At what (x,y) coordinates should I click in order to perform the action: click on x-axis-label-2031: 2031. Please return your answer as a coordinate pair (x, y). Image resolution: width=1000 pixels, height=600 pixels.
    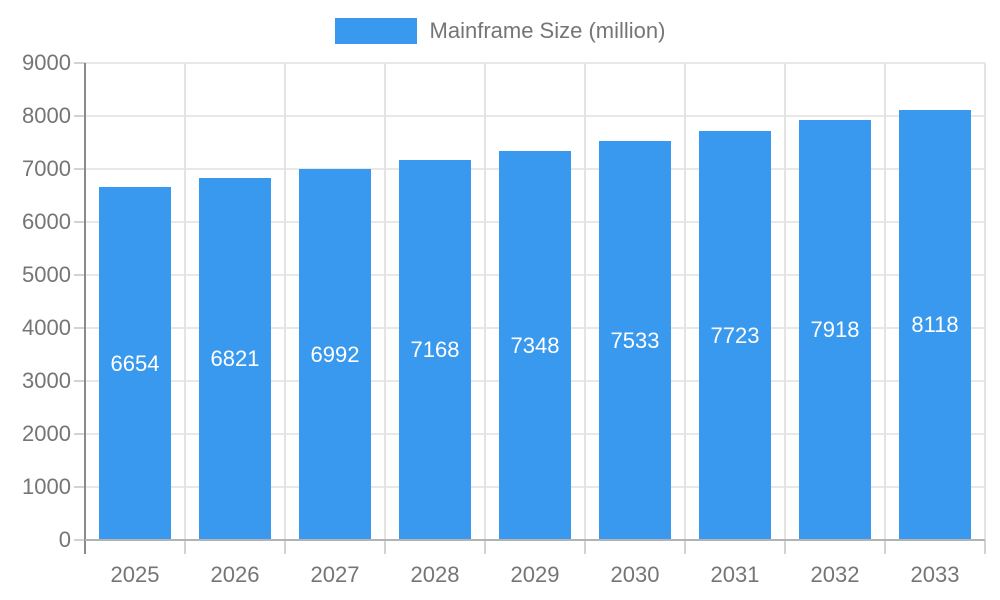
    Looking at the image, I should click on (735, 574).